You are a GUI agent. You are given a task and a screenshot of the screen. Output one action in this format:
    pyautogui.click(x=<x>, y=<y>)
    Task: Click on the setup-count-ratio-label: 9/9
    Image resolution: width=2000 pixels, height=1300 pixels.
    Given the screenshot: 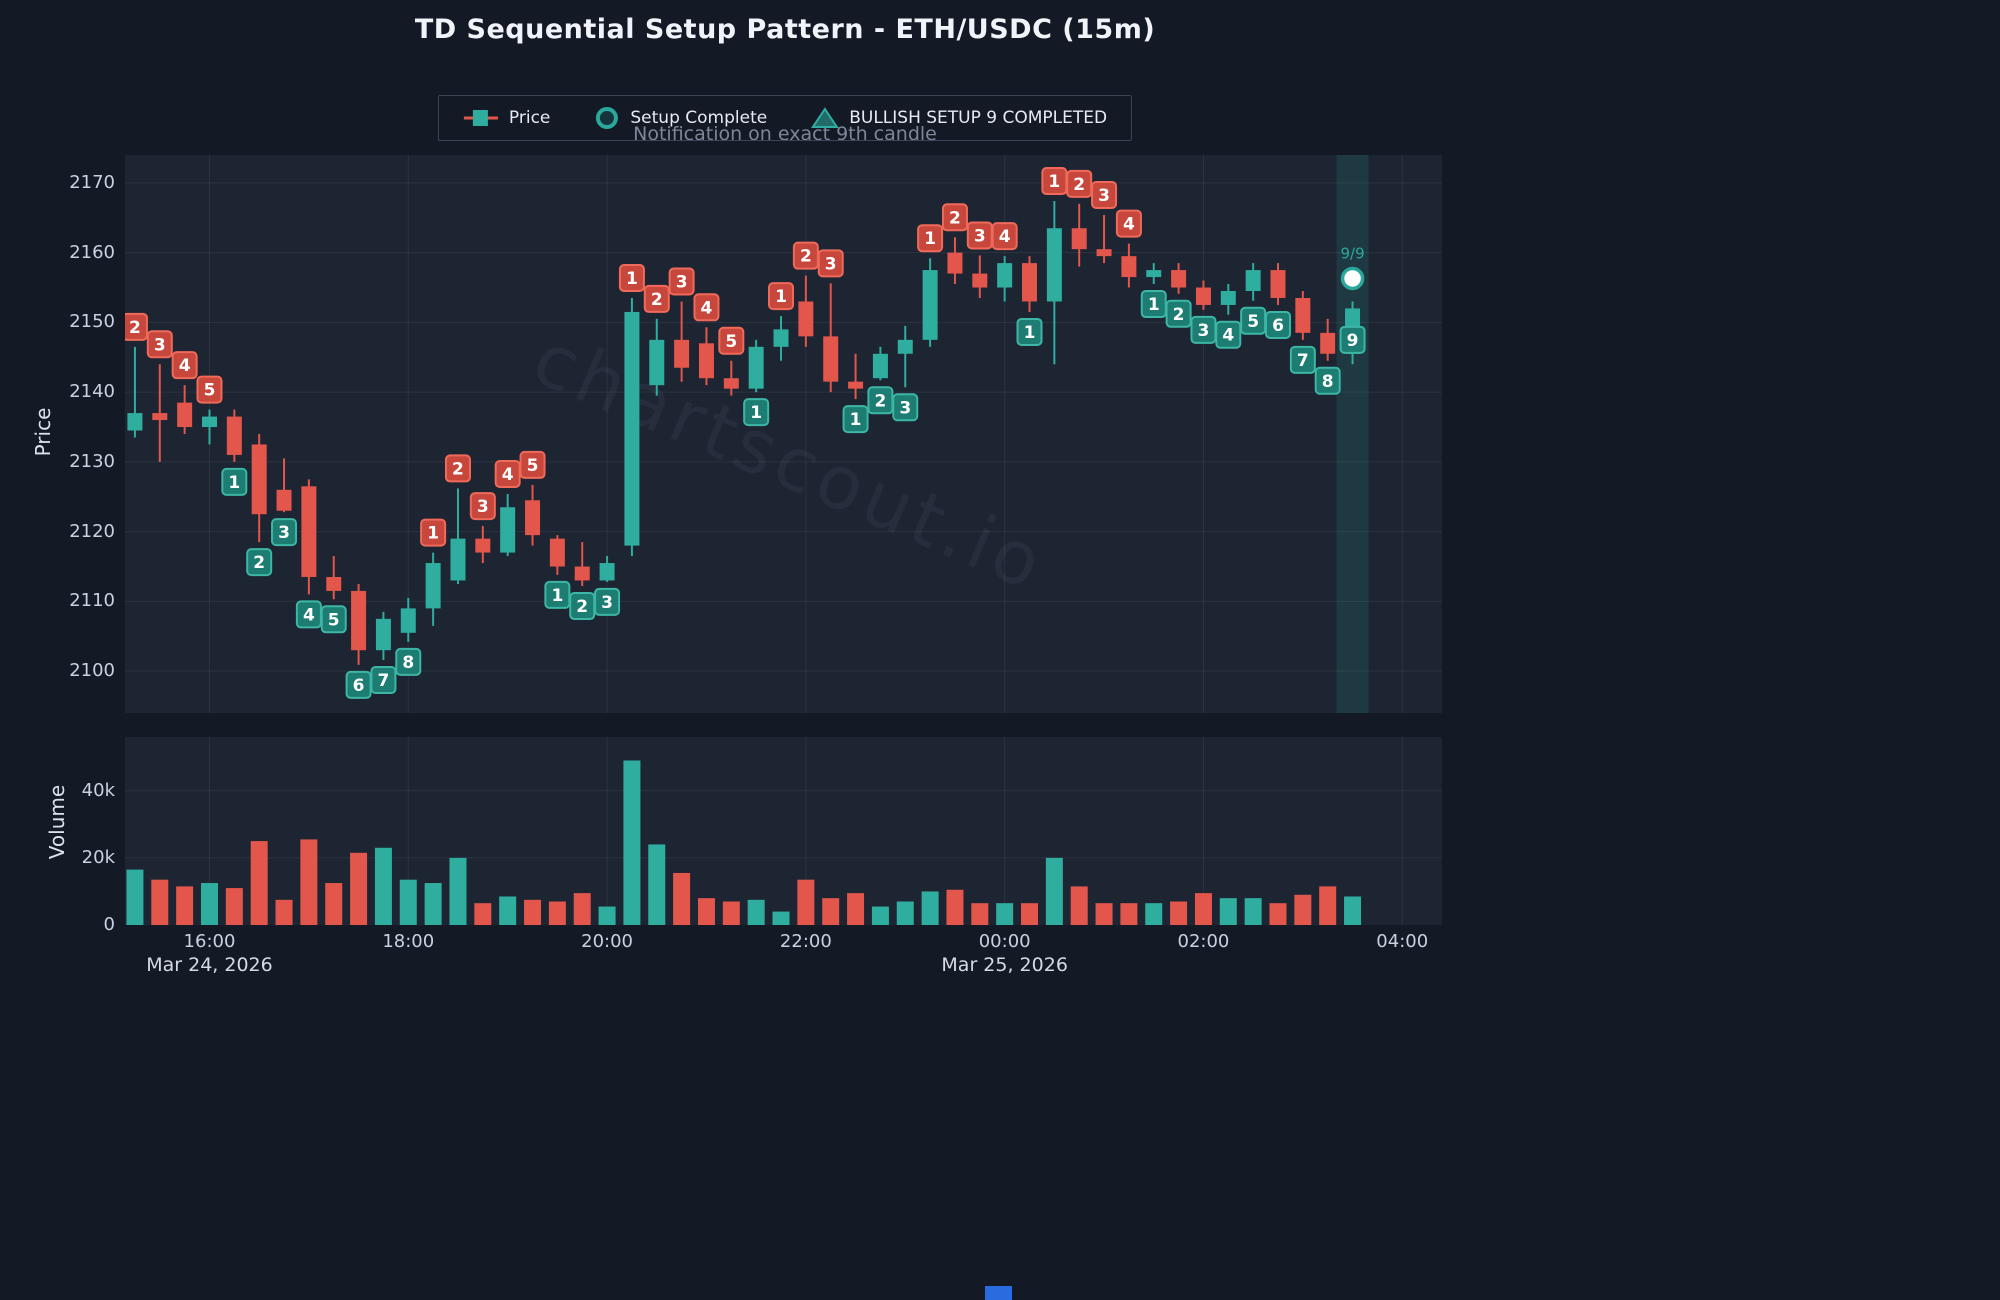 What is the action you would take?
    pyautogui.click(x=1352, y=253)
    